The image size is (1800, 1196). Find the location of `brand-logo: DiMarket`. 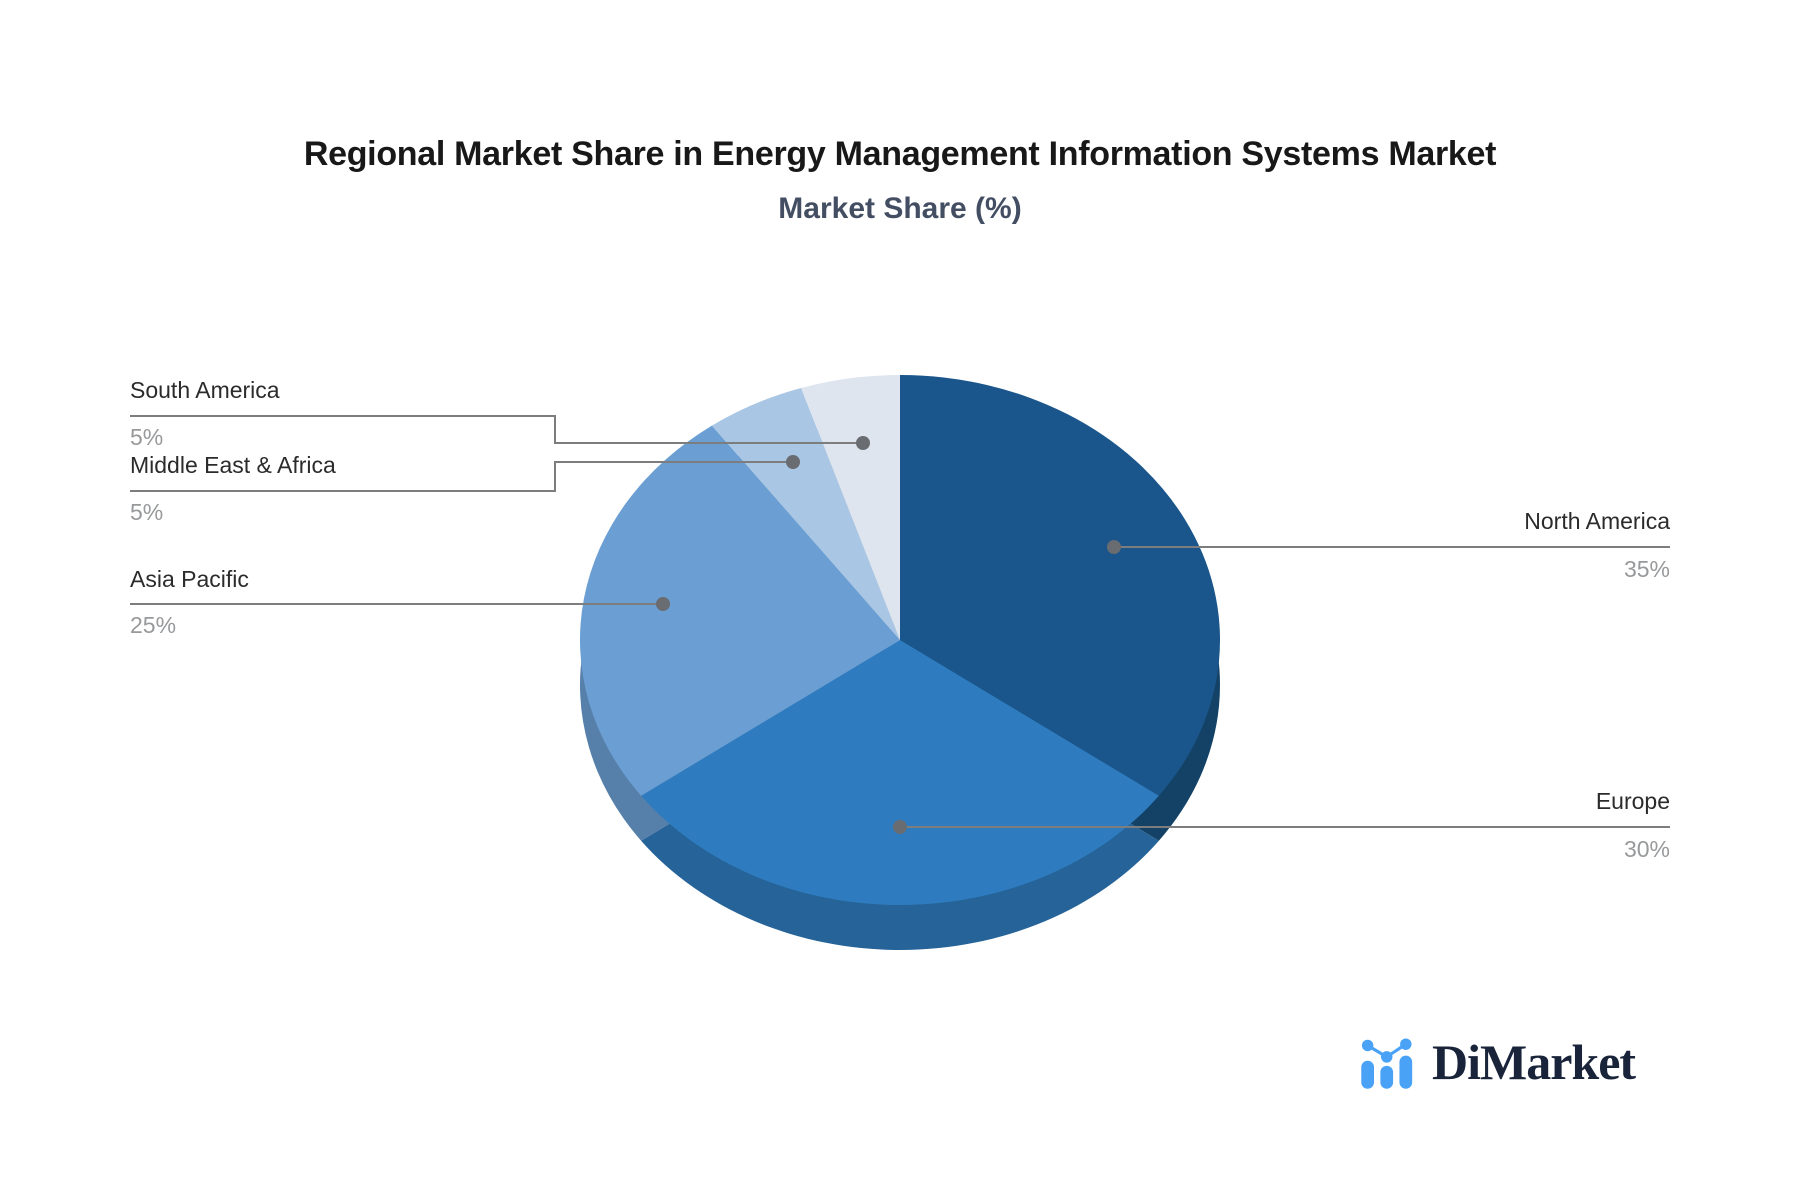

brand-logo: DiMarket is located at coordinates (1498, 1062).